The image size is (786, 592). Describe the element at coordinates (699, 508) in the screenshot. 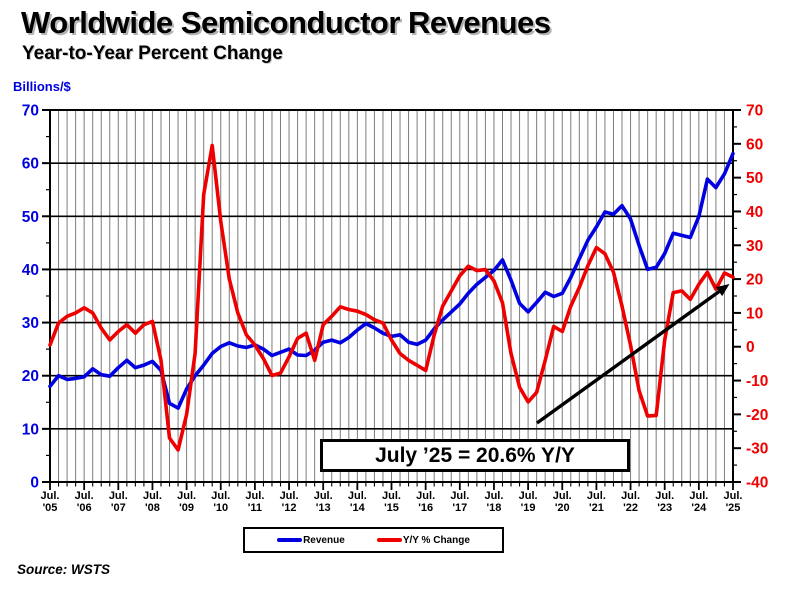

I see `x-axis-year-label: '24` at that location.